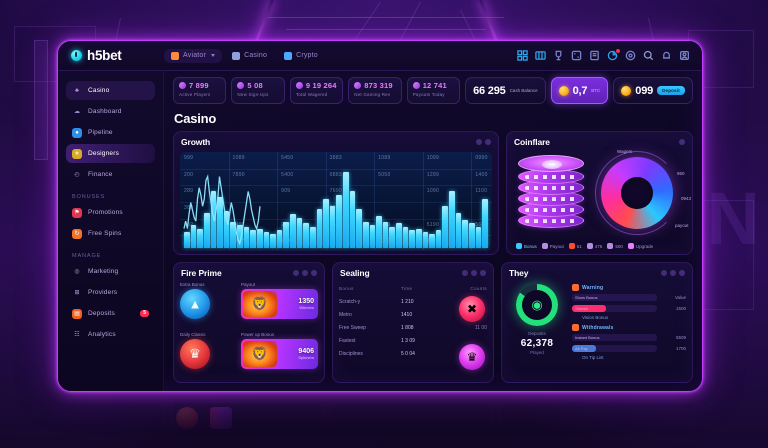 The image size is (768, 448). I want to click on bell-icon, so click(666, 55).